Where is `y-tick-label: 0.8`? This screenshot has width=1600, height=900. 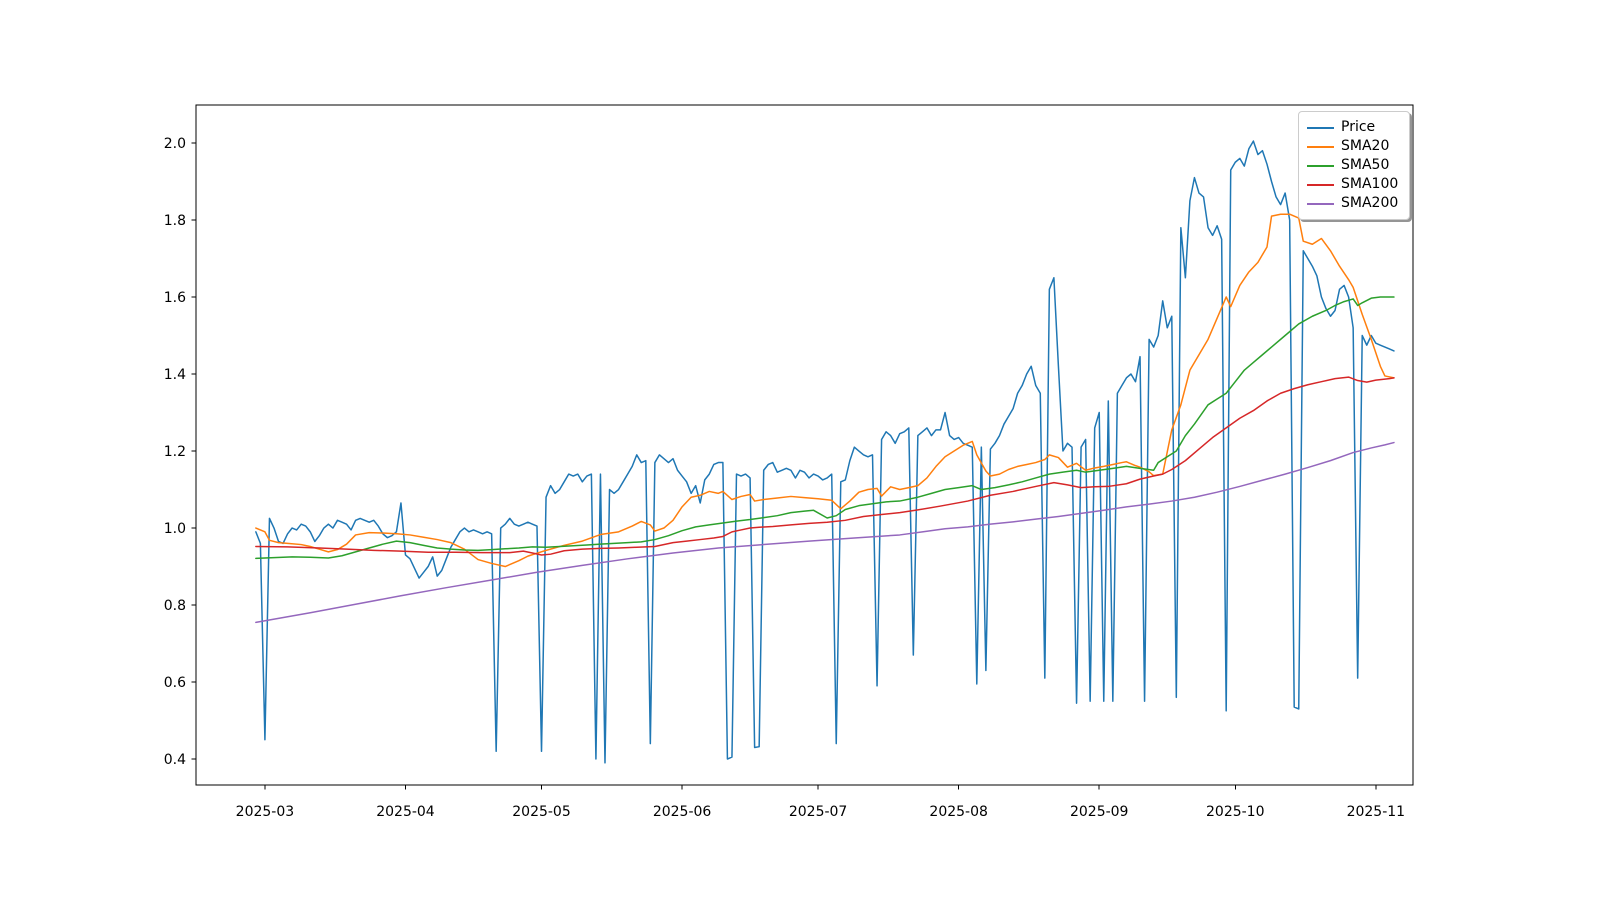
y-tick-label: 0.8 is located at coordinates (175, 606).